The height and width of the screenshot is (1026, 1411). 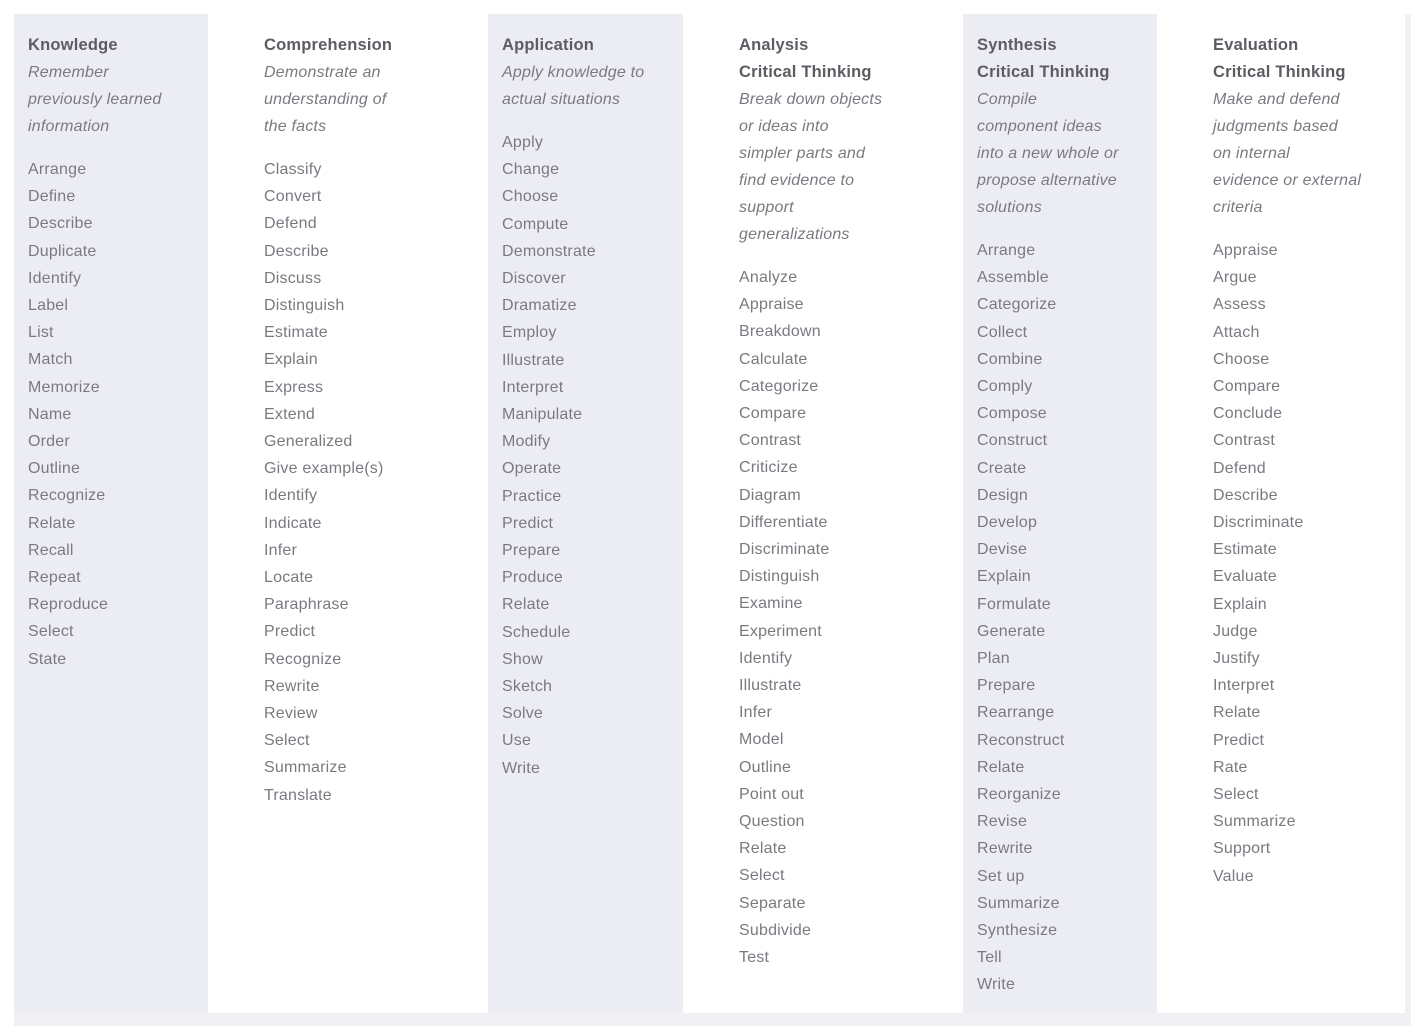 I want to click on list-item: Demonstrate, so click(x=549, y=251).